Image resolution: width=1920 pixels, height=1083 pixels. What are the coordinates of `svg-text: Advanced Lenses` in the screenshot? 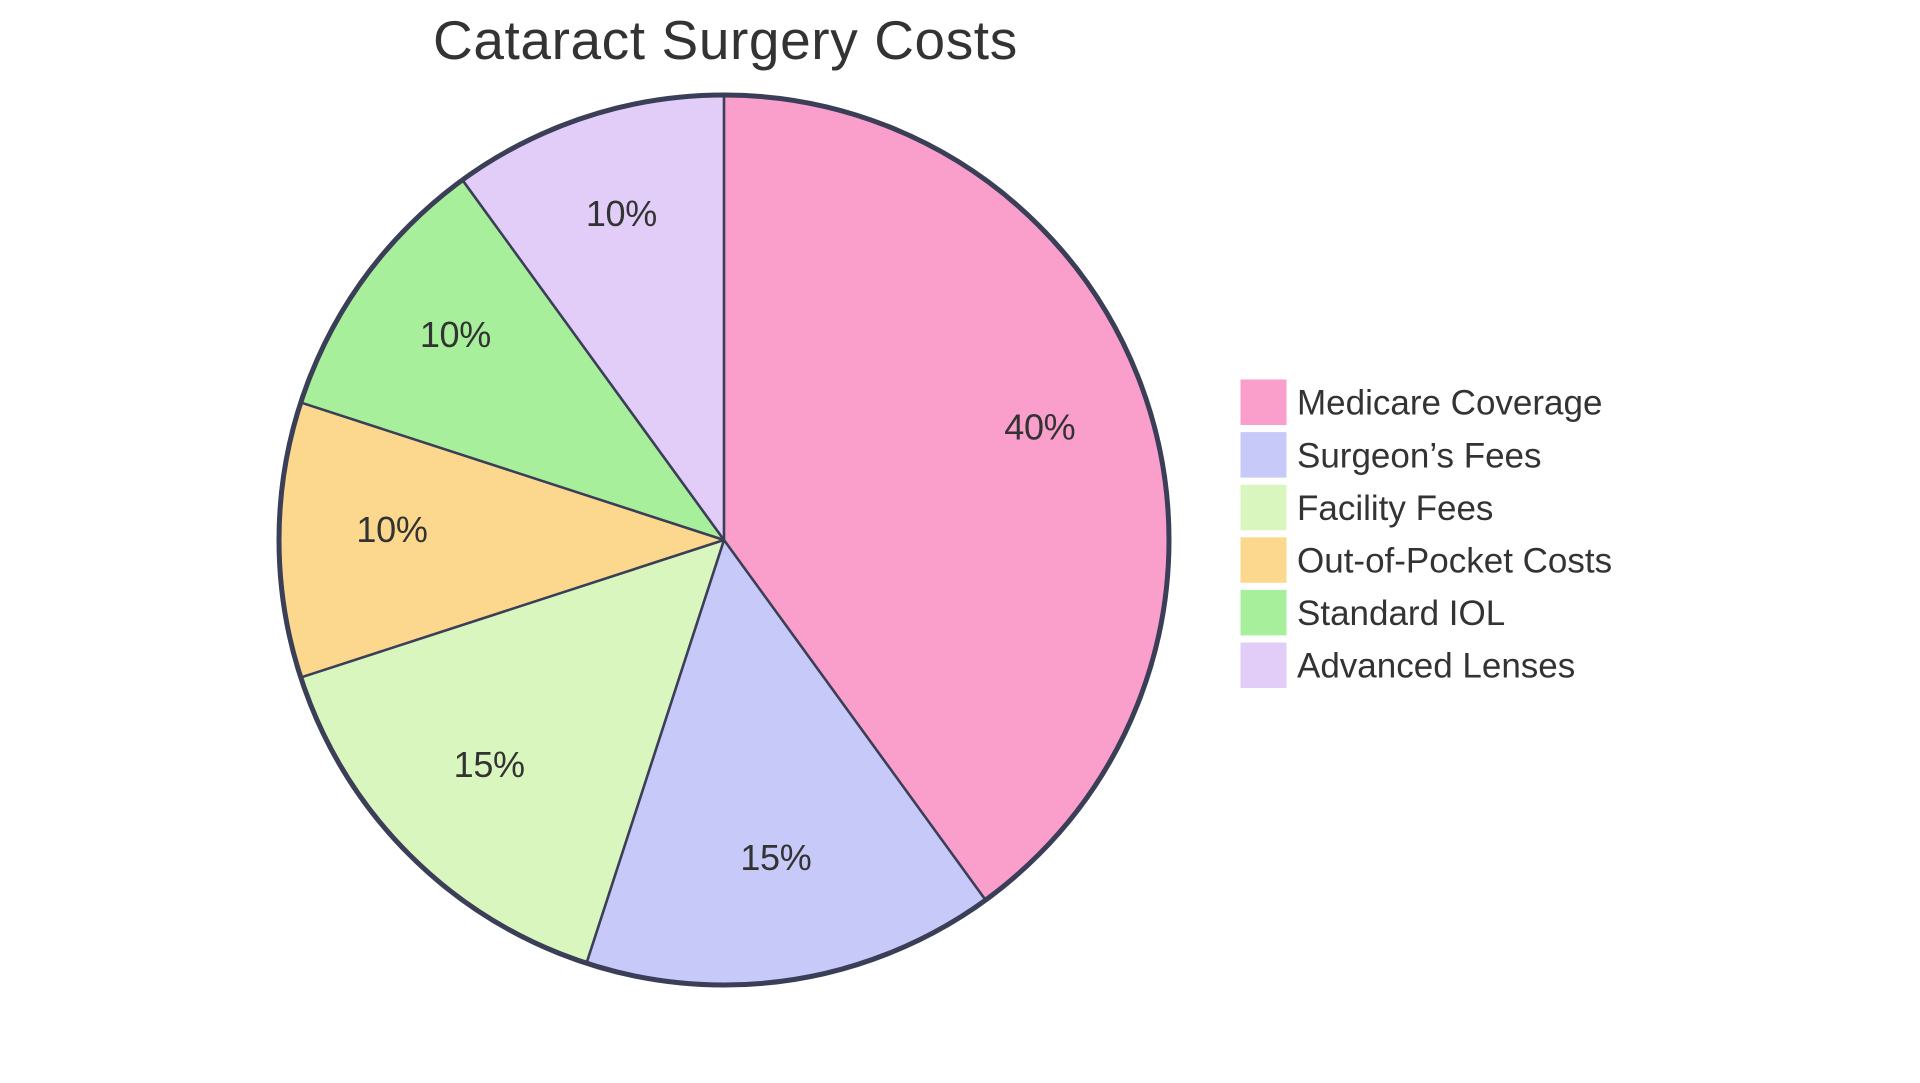 It's located at (1436, 666).